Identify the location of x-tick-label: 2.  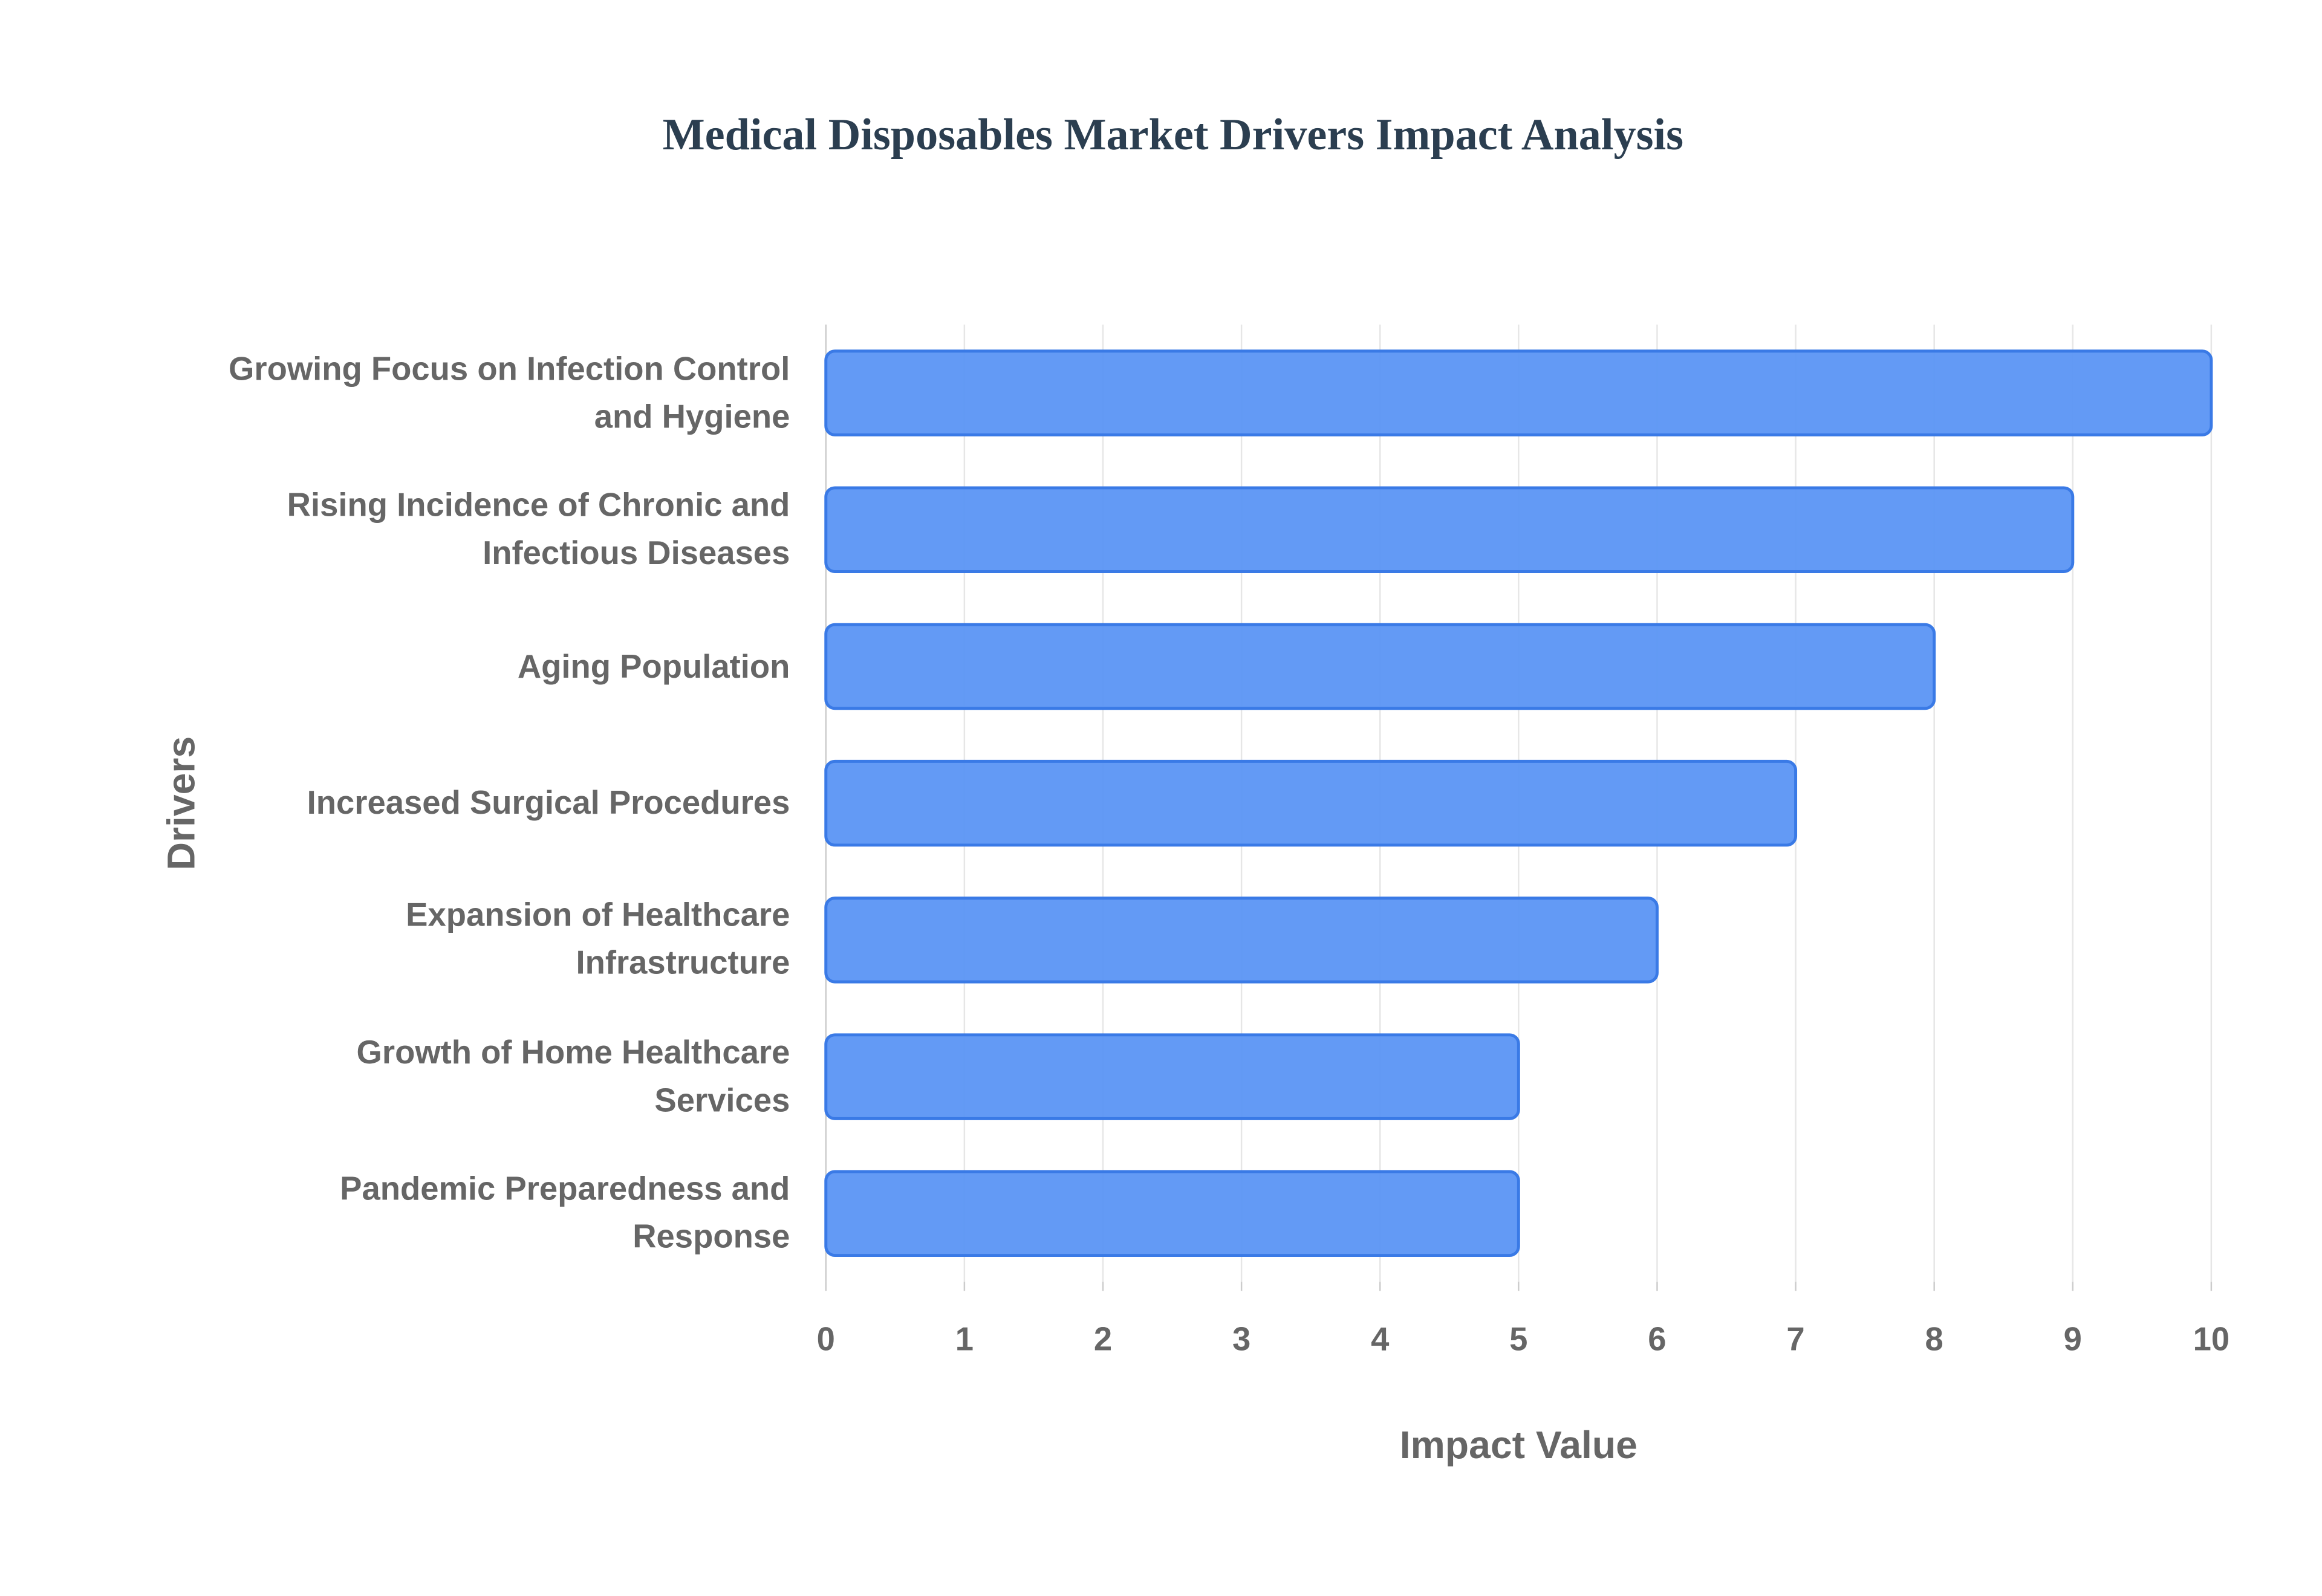
(1103, 1339).